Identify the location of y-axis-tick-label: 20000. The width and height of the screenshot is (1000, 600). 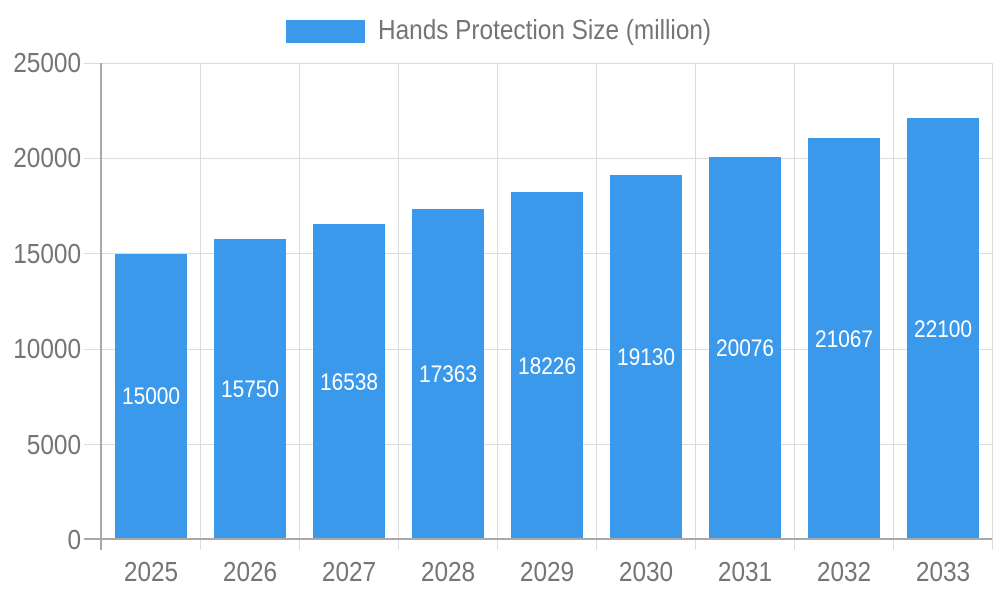
(47, 158).